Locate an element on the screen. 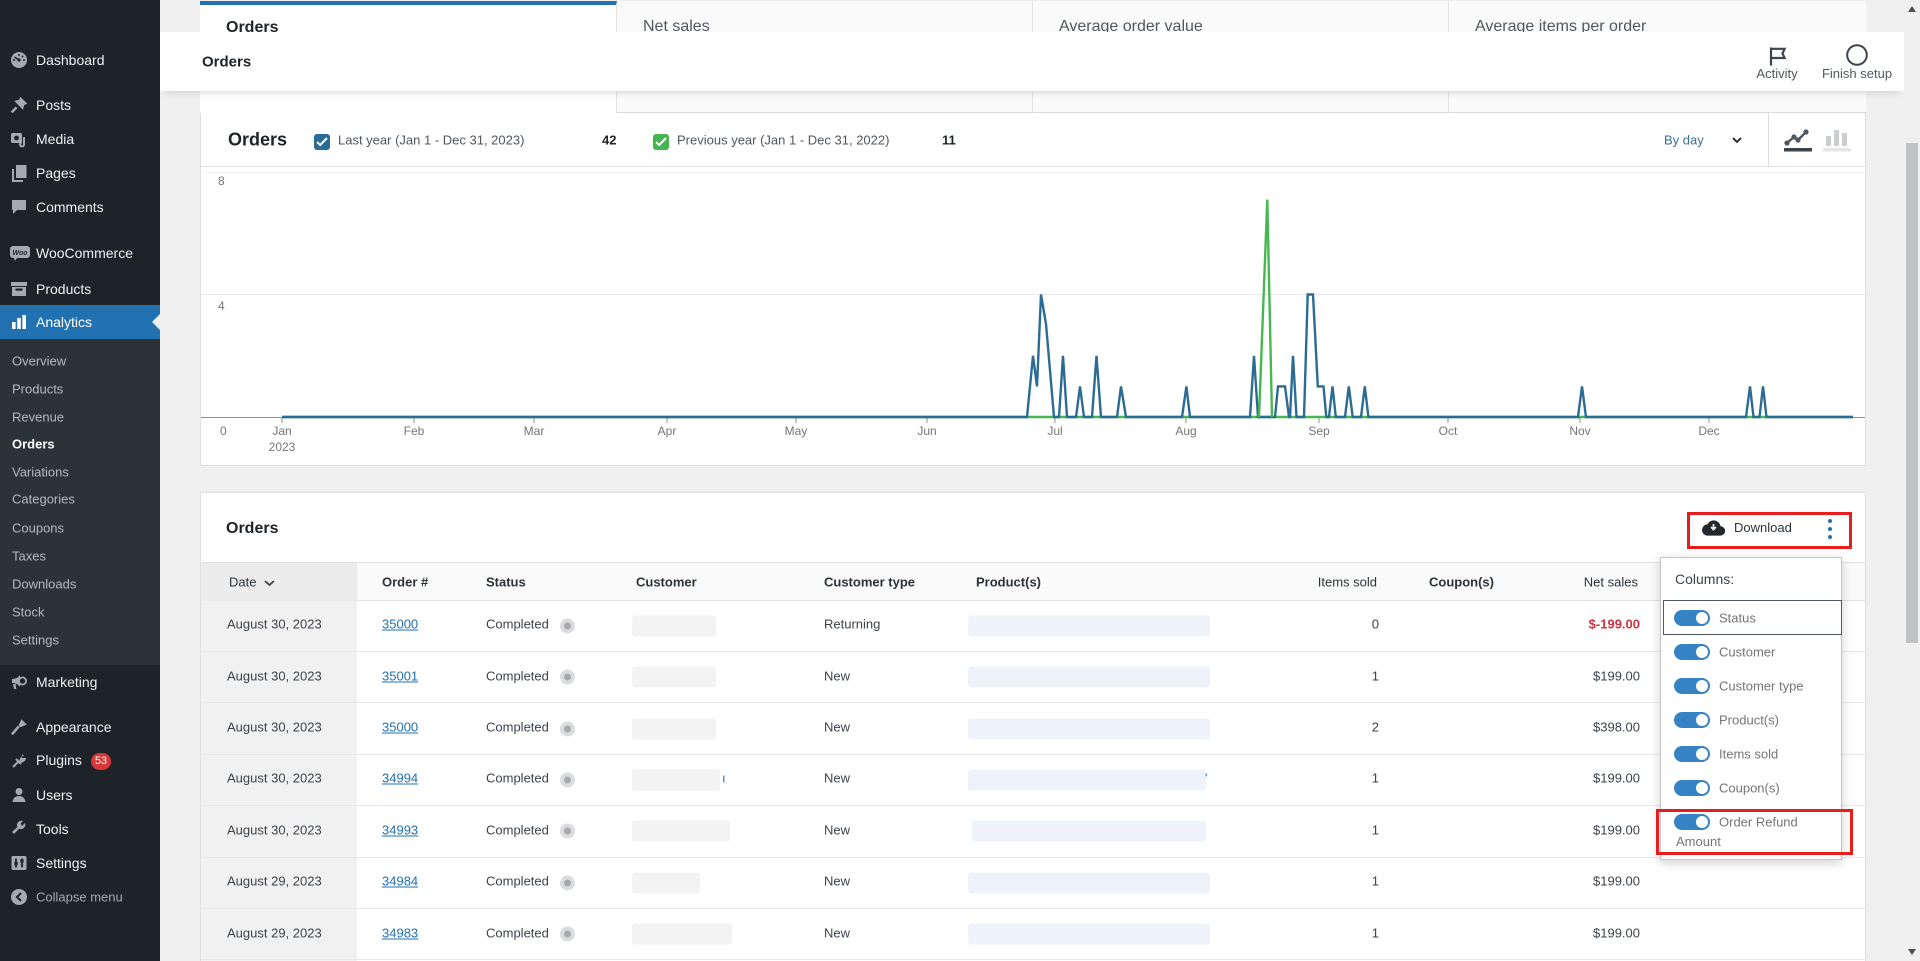 The height and width of the screenshot is (961, 1920). svg-text: 0 is located at coordinates (223, 431).